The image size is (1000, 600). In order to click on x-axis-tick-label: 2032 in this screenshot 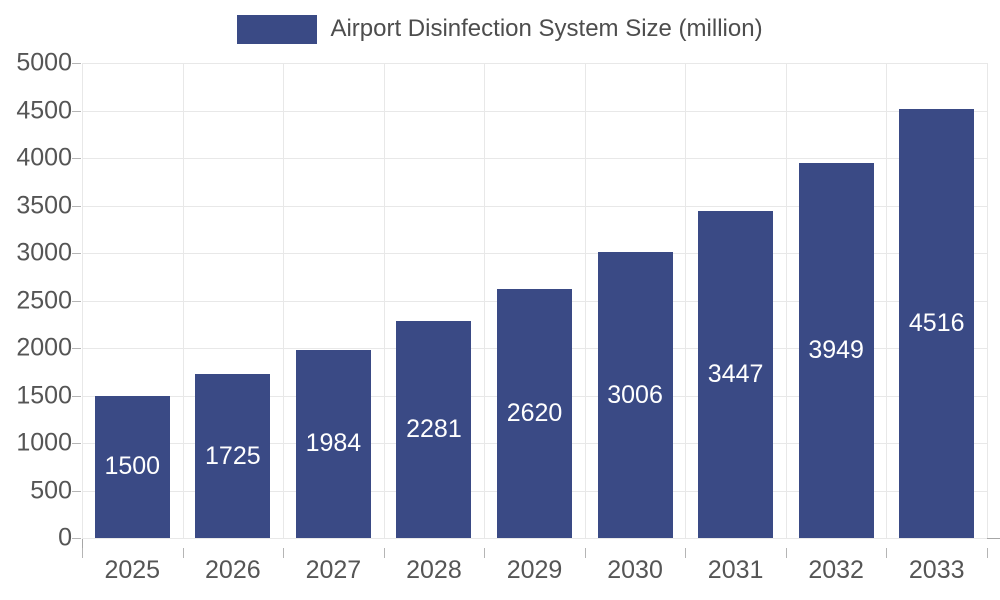, I will do `click(836, 570)`.